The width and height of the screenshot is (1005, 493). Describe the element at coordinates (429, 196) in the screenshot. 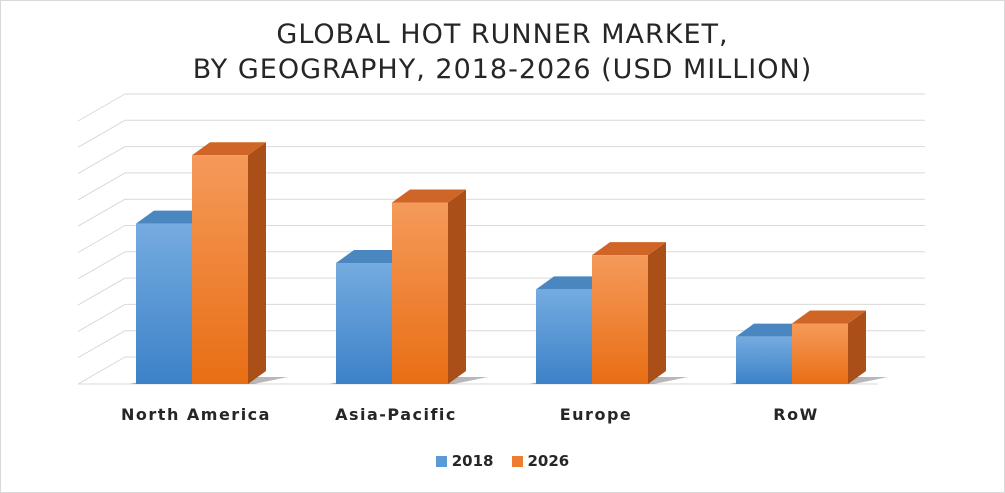

I see `bar-top-asia-pacific-2026` at that location.